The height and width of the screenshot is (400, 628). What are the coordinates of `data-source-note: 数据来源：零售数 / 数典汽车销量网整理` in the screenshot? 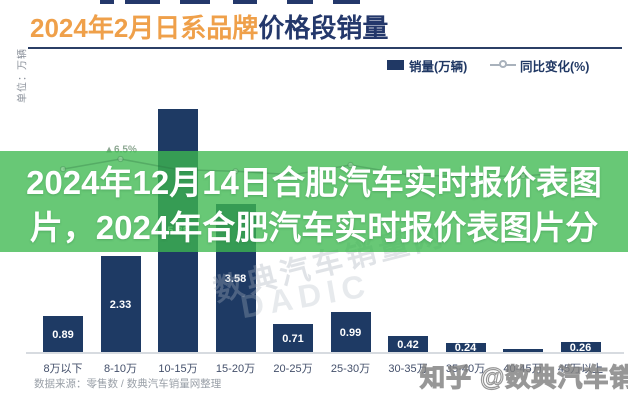 It's located at (128, 384).